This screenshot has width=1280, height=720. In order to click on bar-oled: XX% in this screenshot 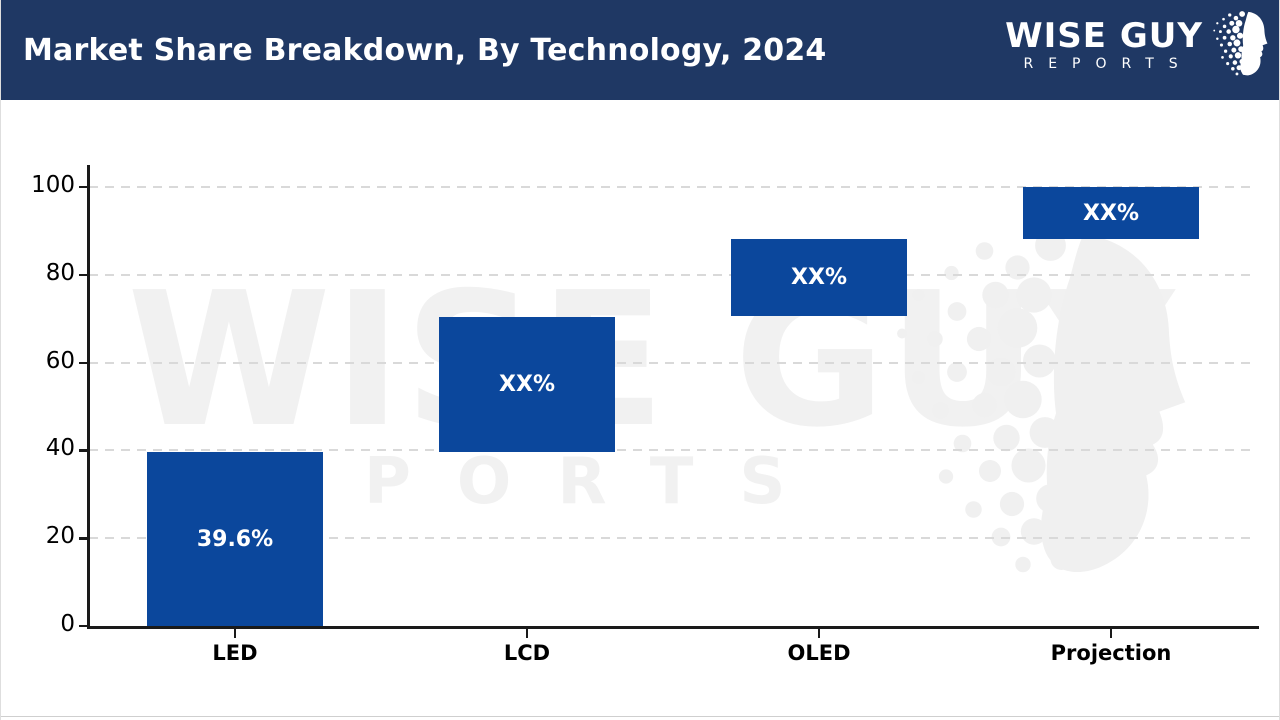, I will do `click(819, 278)`.